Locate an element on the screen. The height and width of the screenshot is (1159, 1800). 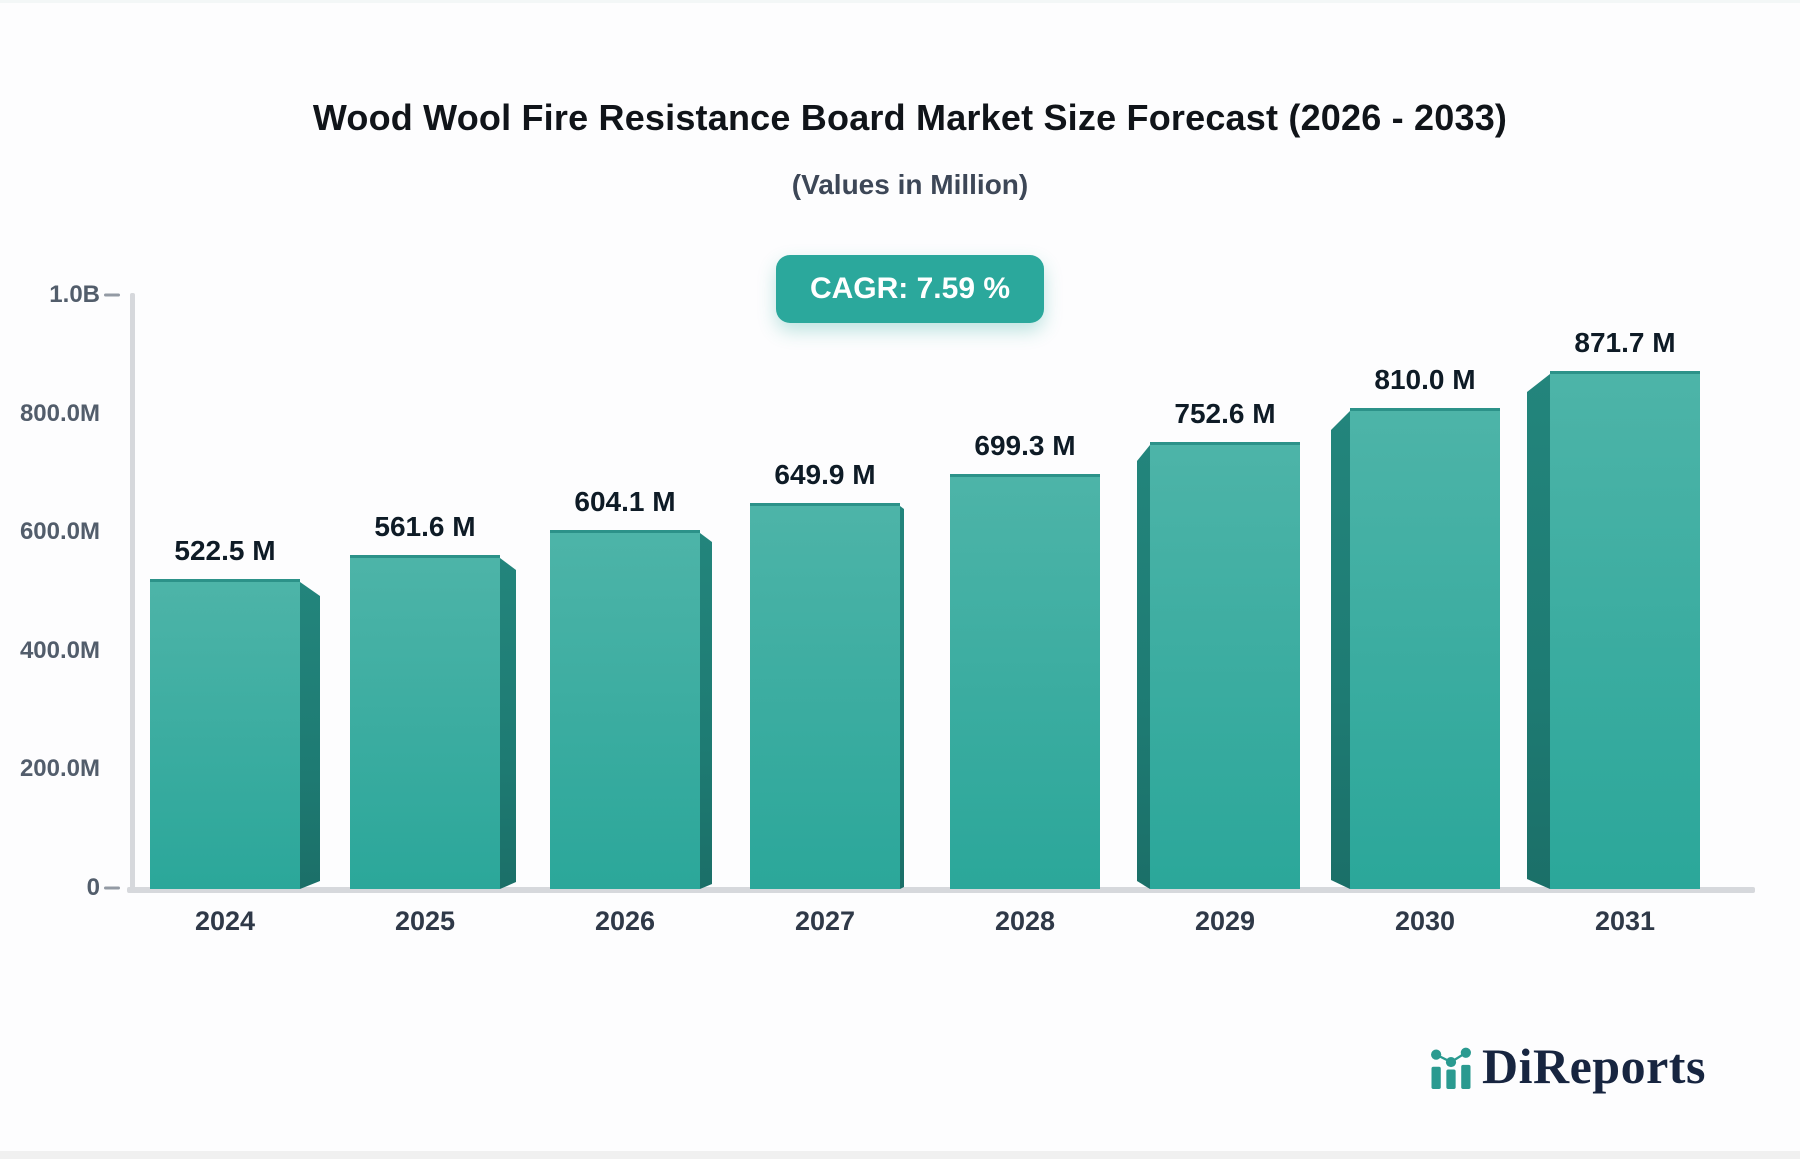
bar-value-label: 522.5 M is located at coordinates (225, 550).